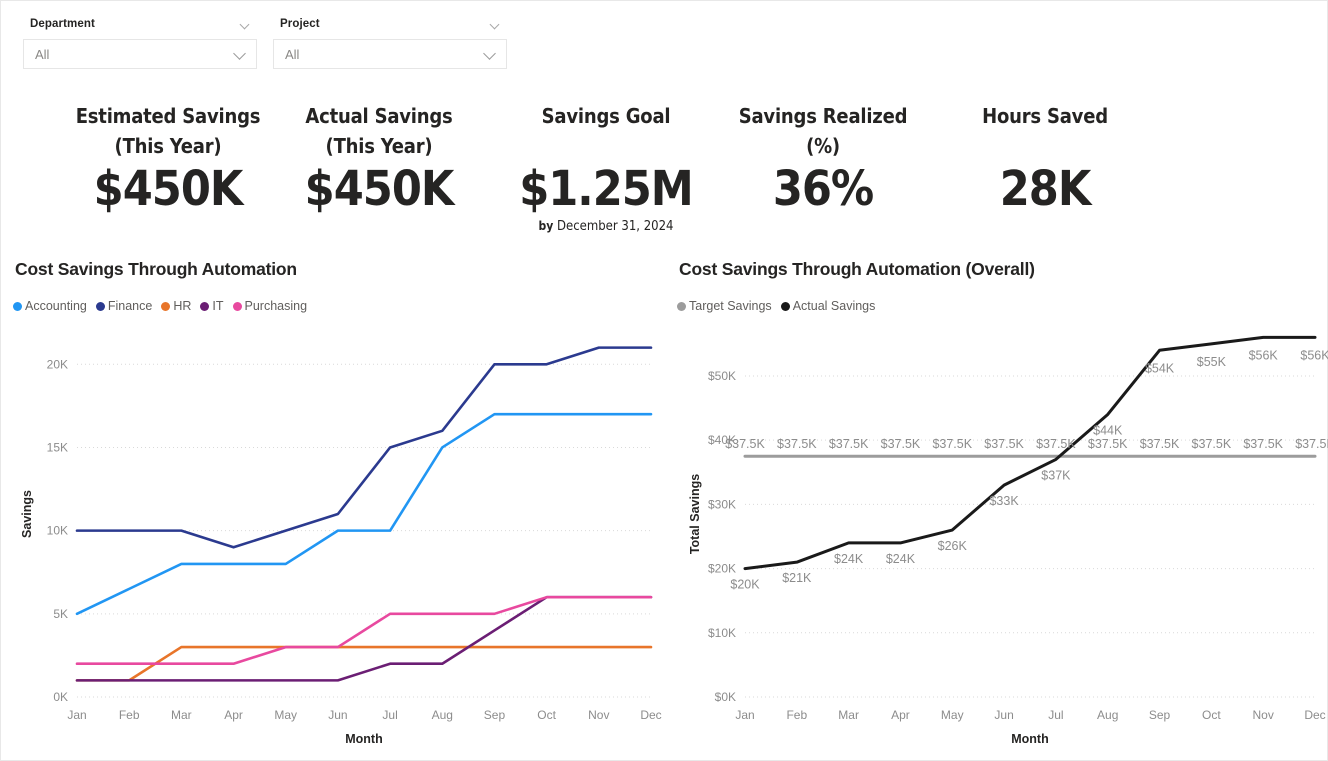 Image resolution: width=1328 pixels, height=761 pixels. What do you see at coordinates (57, 364) in the screenshot?
I see `y-axis-tick: 20K` at bounding box center [57, 364].